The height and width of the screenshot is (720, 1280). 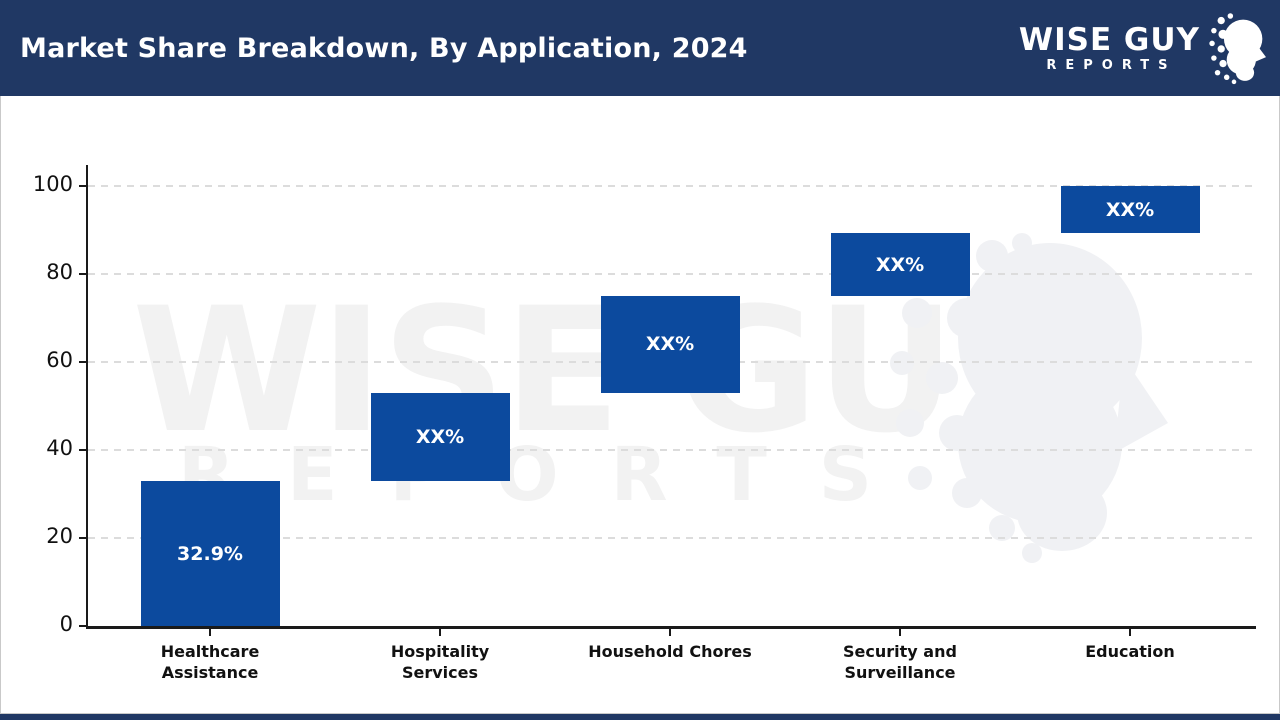 I want to click on bar-hospitality-services: XX%, so click(x=440, y=437).